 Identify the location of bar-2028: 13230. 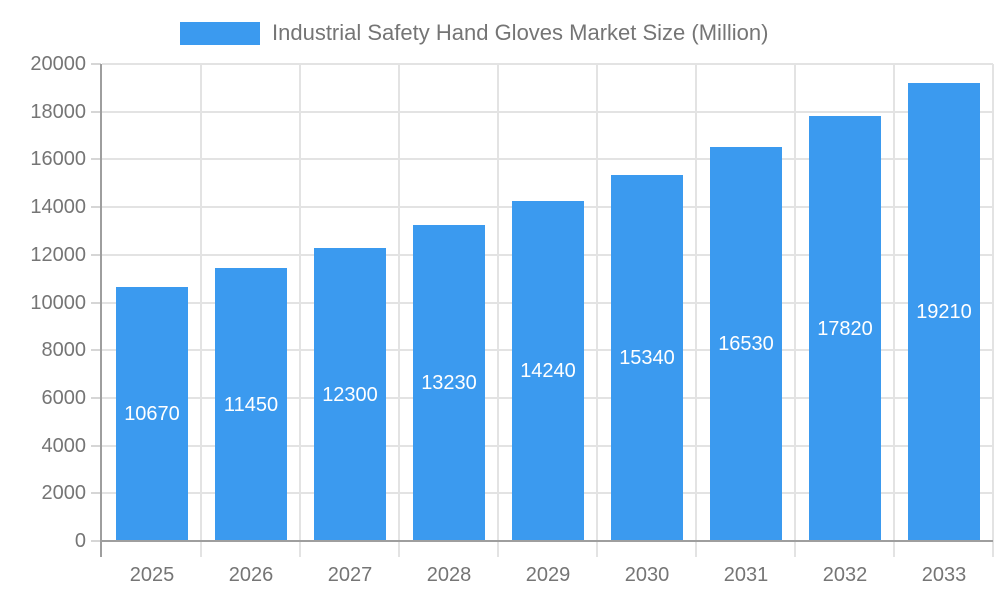
(449, 383).